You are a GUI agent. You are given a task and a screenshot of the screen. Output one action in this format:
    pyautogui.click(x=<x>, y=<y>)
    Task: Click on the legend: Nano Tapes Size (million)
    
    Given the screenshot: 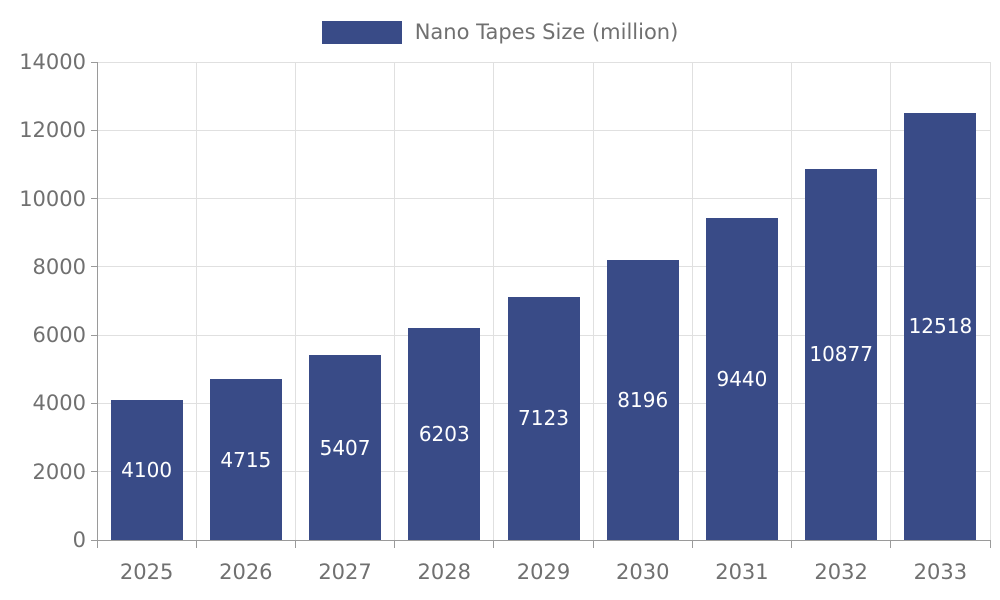 What is the action you would take?
    pyautogui.click(x=500, y=32)
    